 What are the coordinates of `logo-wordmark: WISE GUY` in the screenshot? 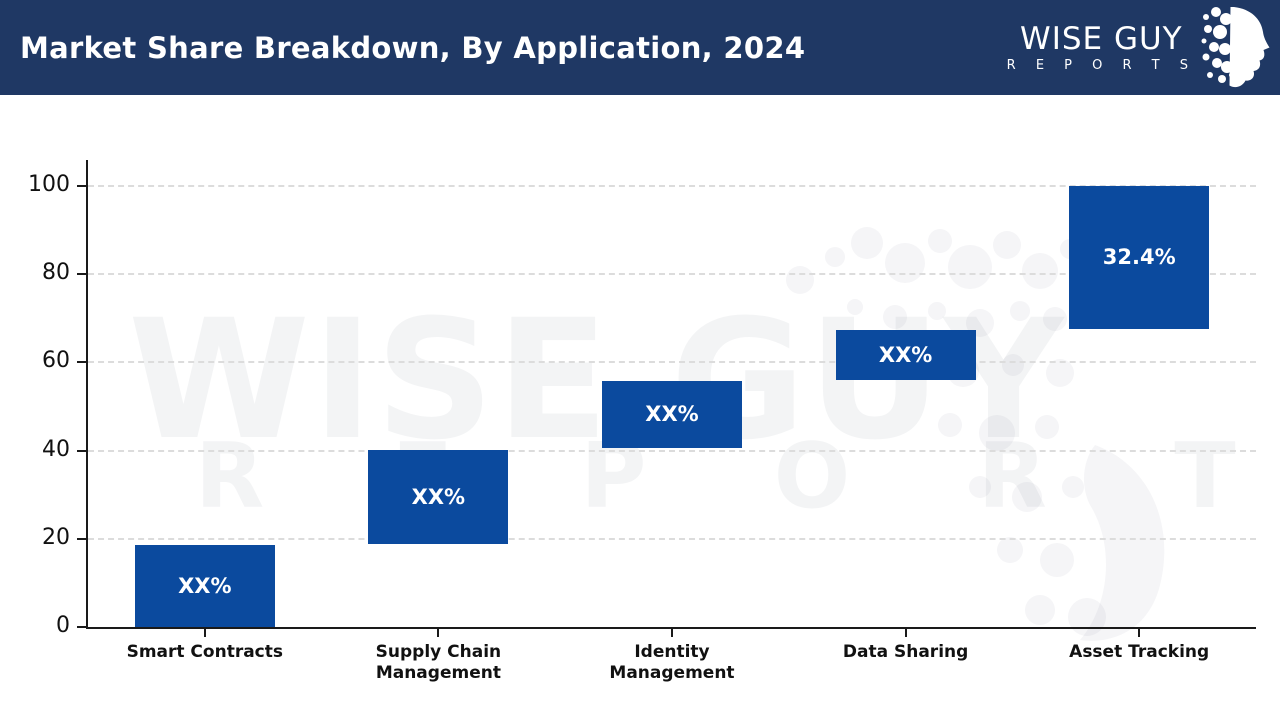 It's located at (1101, 38).